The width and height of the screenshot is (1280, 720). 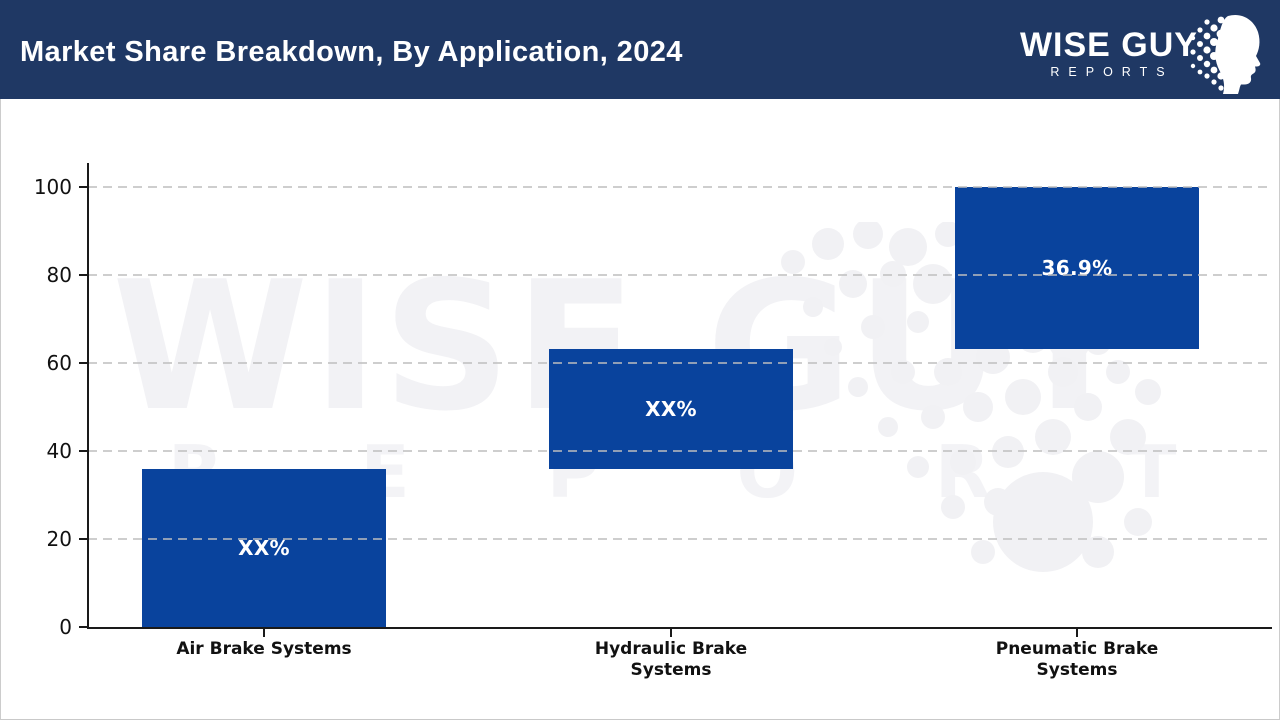 I want to click on bar-value-label: XX%, so click(x=671, y=408).